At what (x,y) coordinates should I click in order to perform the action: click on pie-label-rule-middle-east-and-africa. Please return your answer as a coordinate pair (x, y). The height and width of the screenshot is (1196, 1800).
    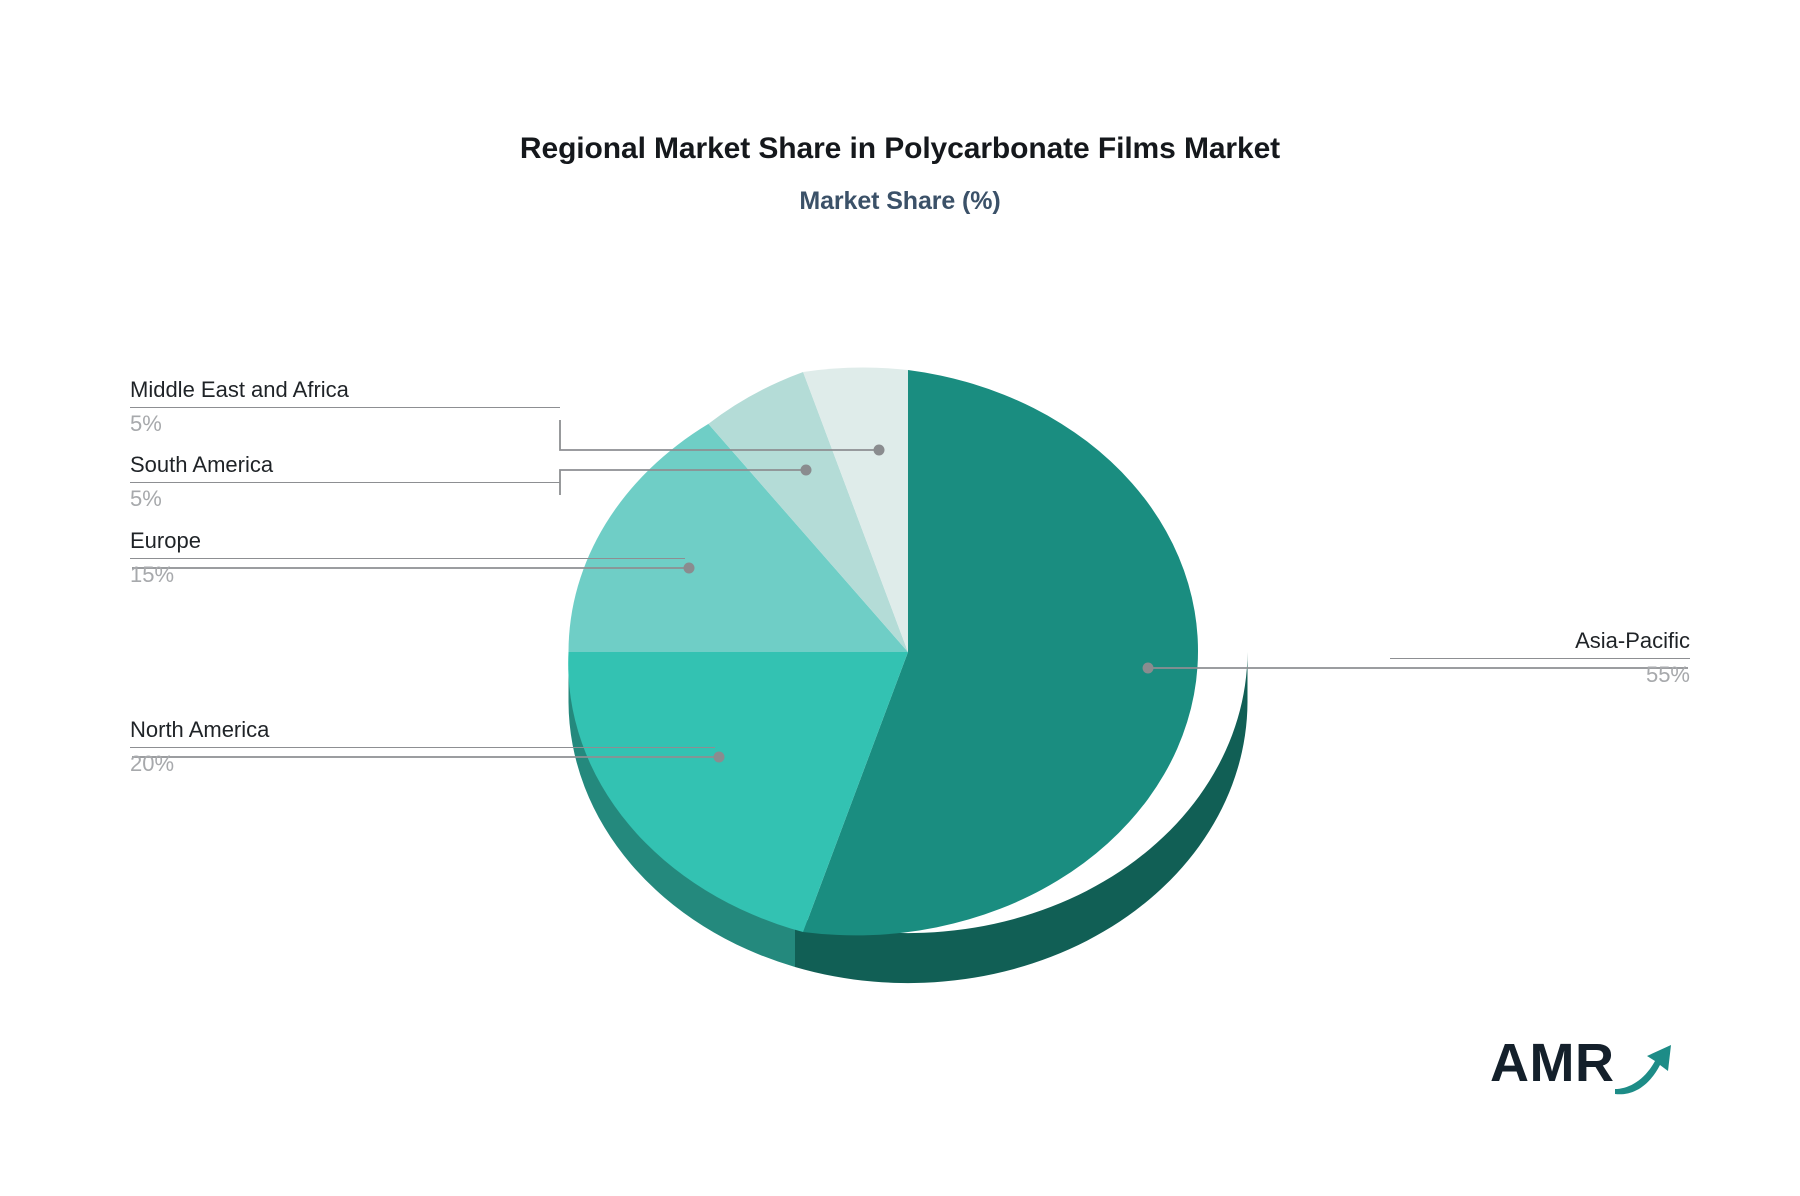
    Looking at the image, I should click on (345, 407).